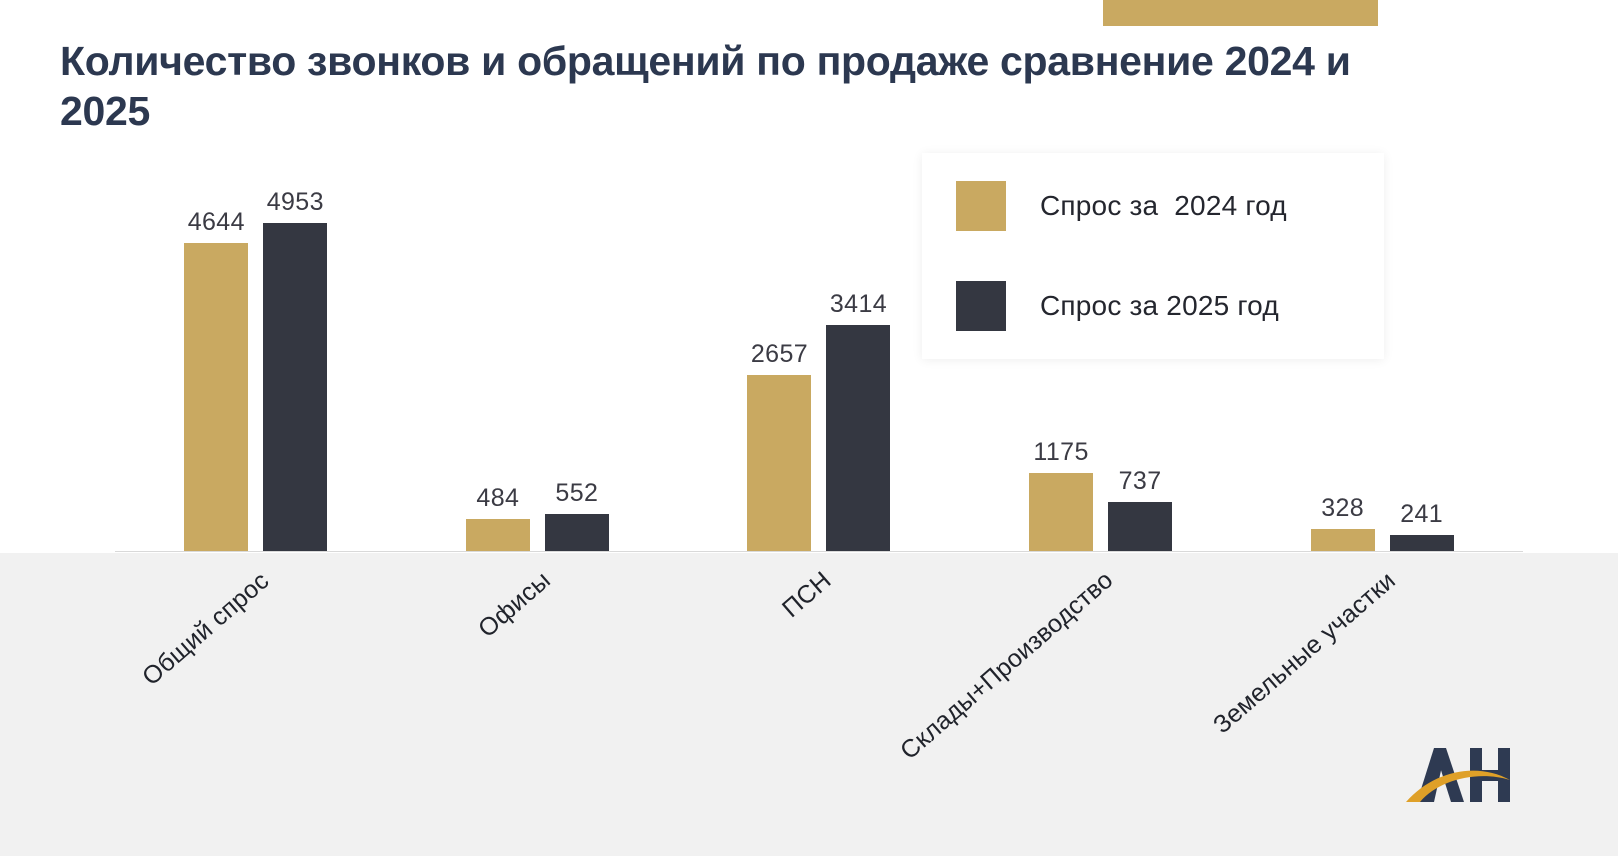  What do you see at coordinates (779, 354) in the screenshot?
I see `bar-value-label: 2657` at bounding box center [779, 354].